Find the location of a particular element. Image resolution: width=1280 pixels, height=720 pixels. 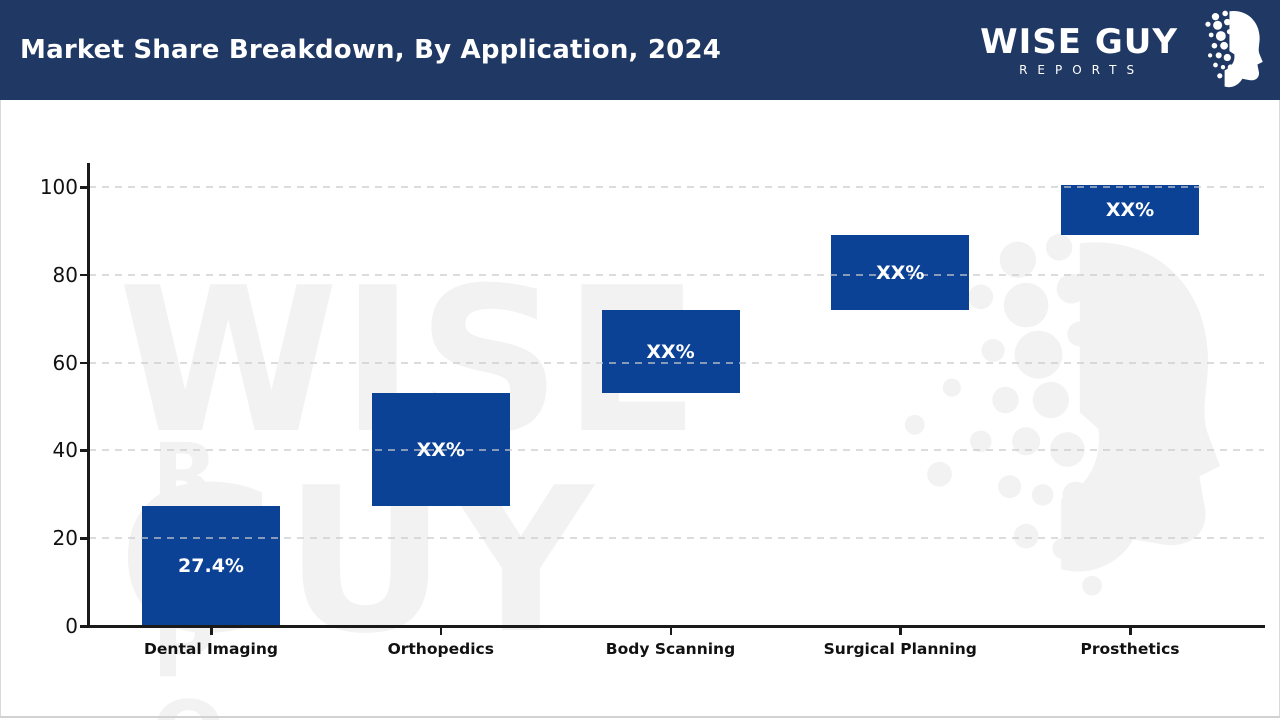

wiseguy-logo: WISE GUY REPORTS is located at coordinates (1123, 50).